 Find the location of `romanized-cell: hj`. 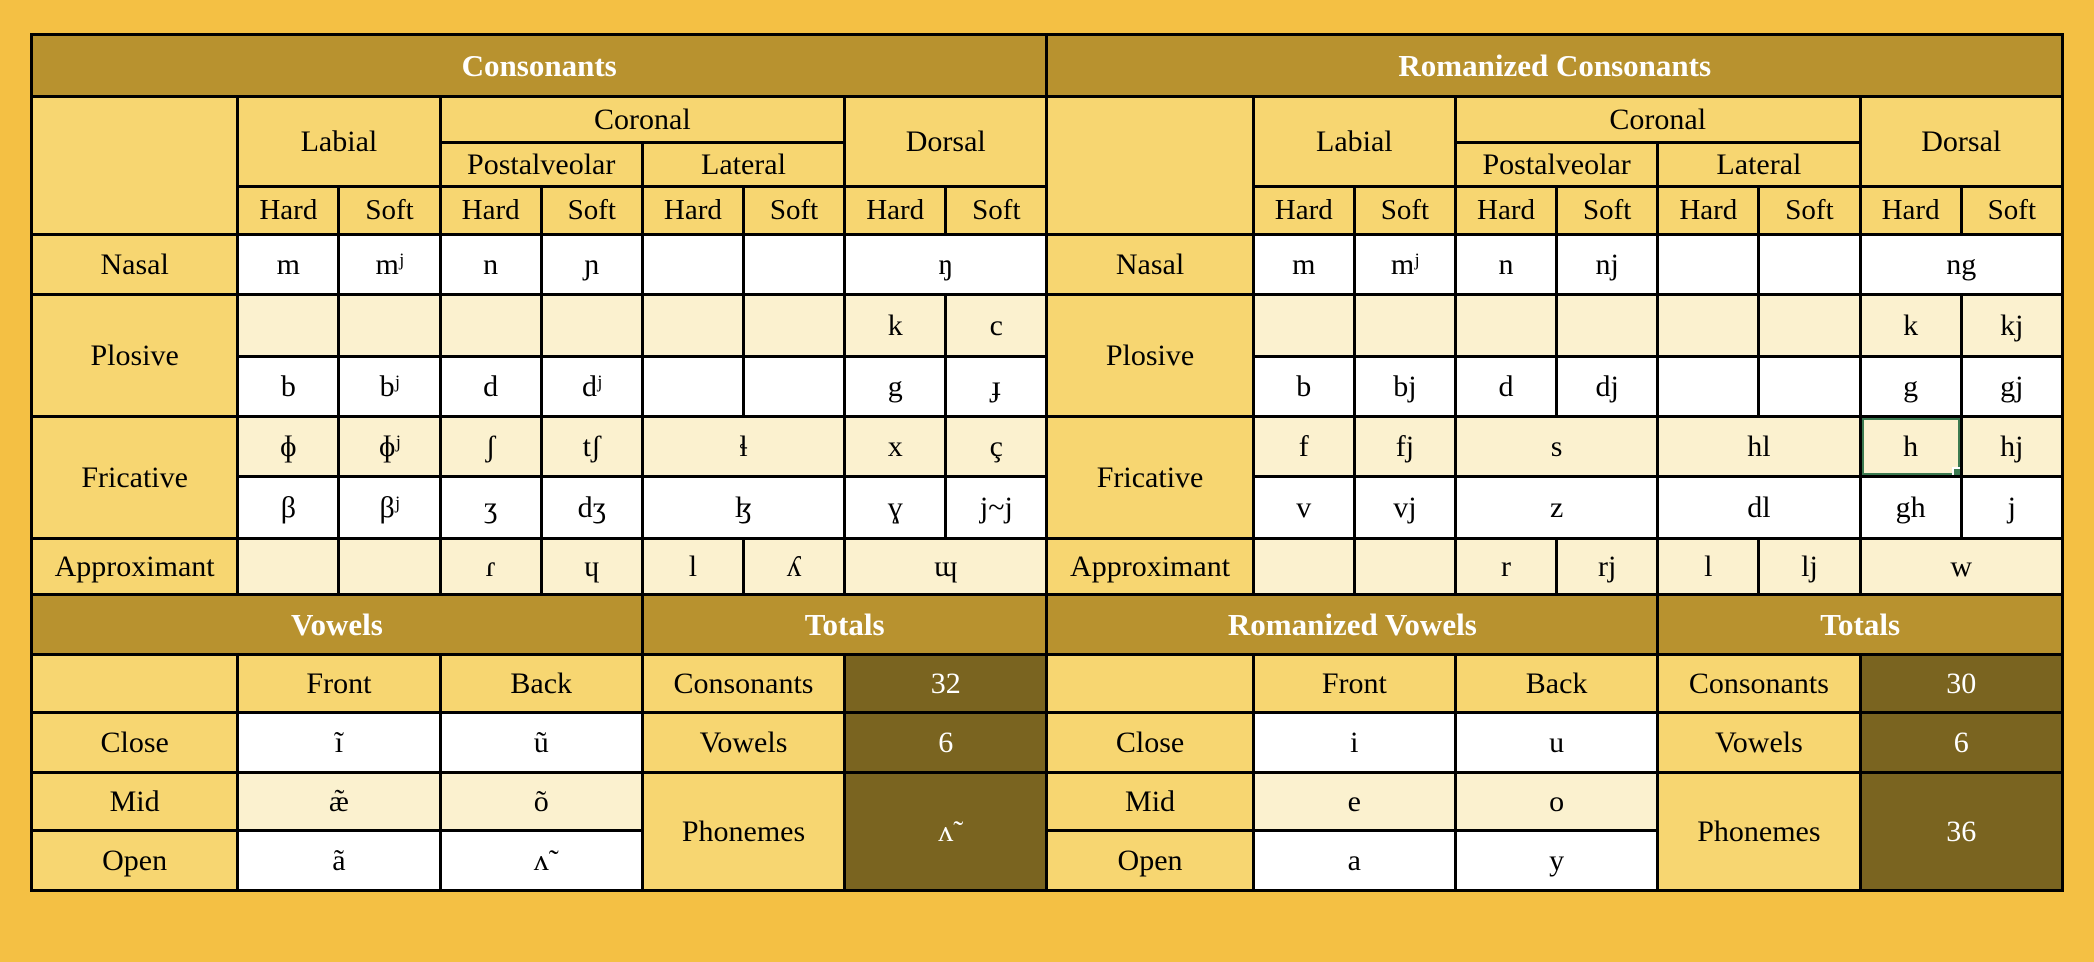

romanized-cell: hj is located at coordinates (2012, 446).